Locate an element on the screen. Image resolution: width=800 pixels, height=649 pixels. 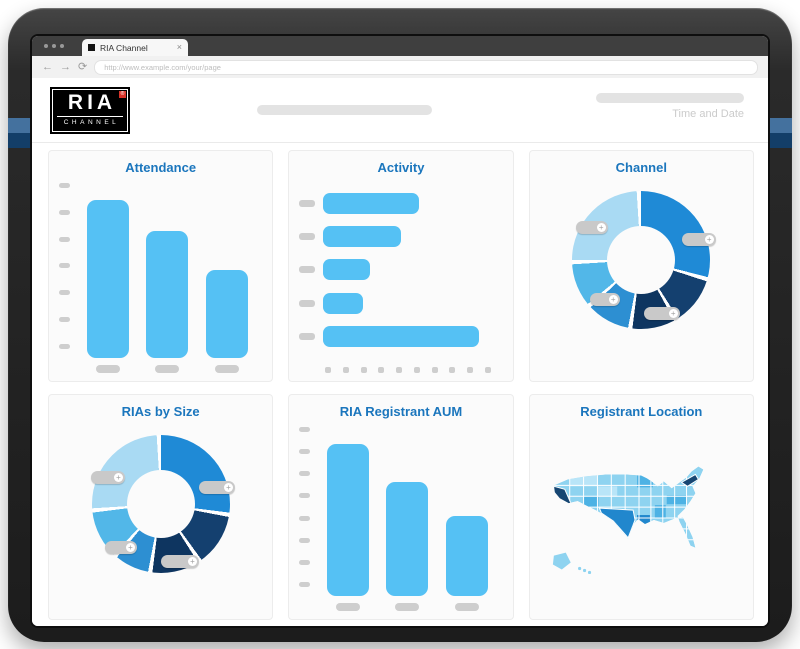
card-title: Channel is located at coordinates (641, 167).